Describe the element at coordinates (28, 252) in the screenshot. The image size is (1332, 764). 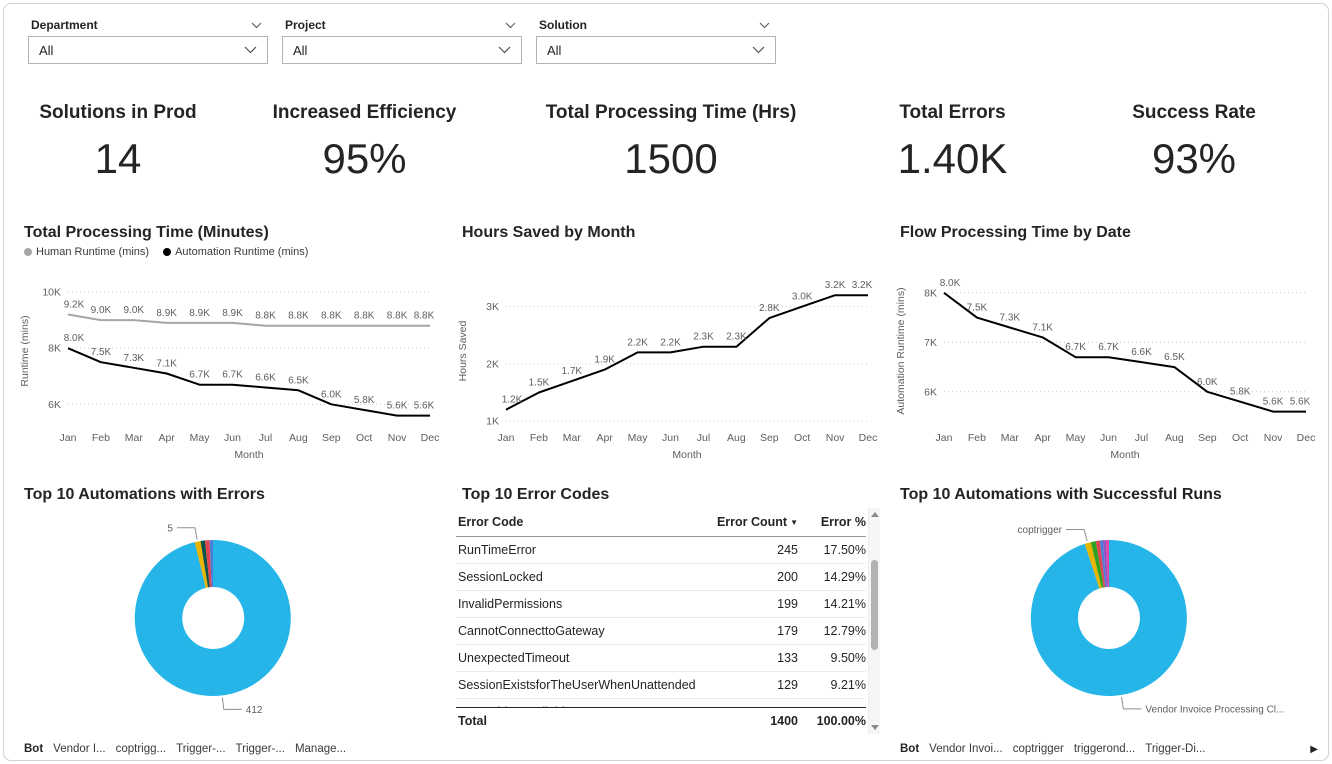
I see `legend-dot-icon` at that location.